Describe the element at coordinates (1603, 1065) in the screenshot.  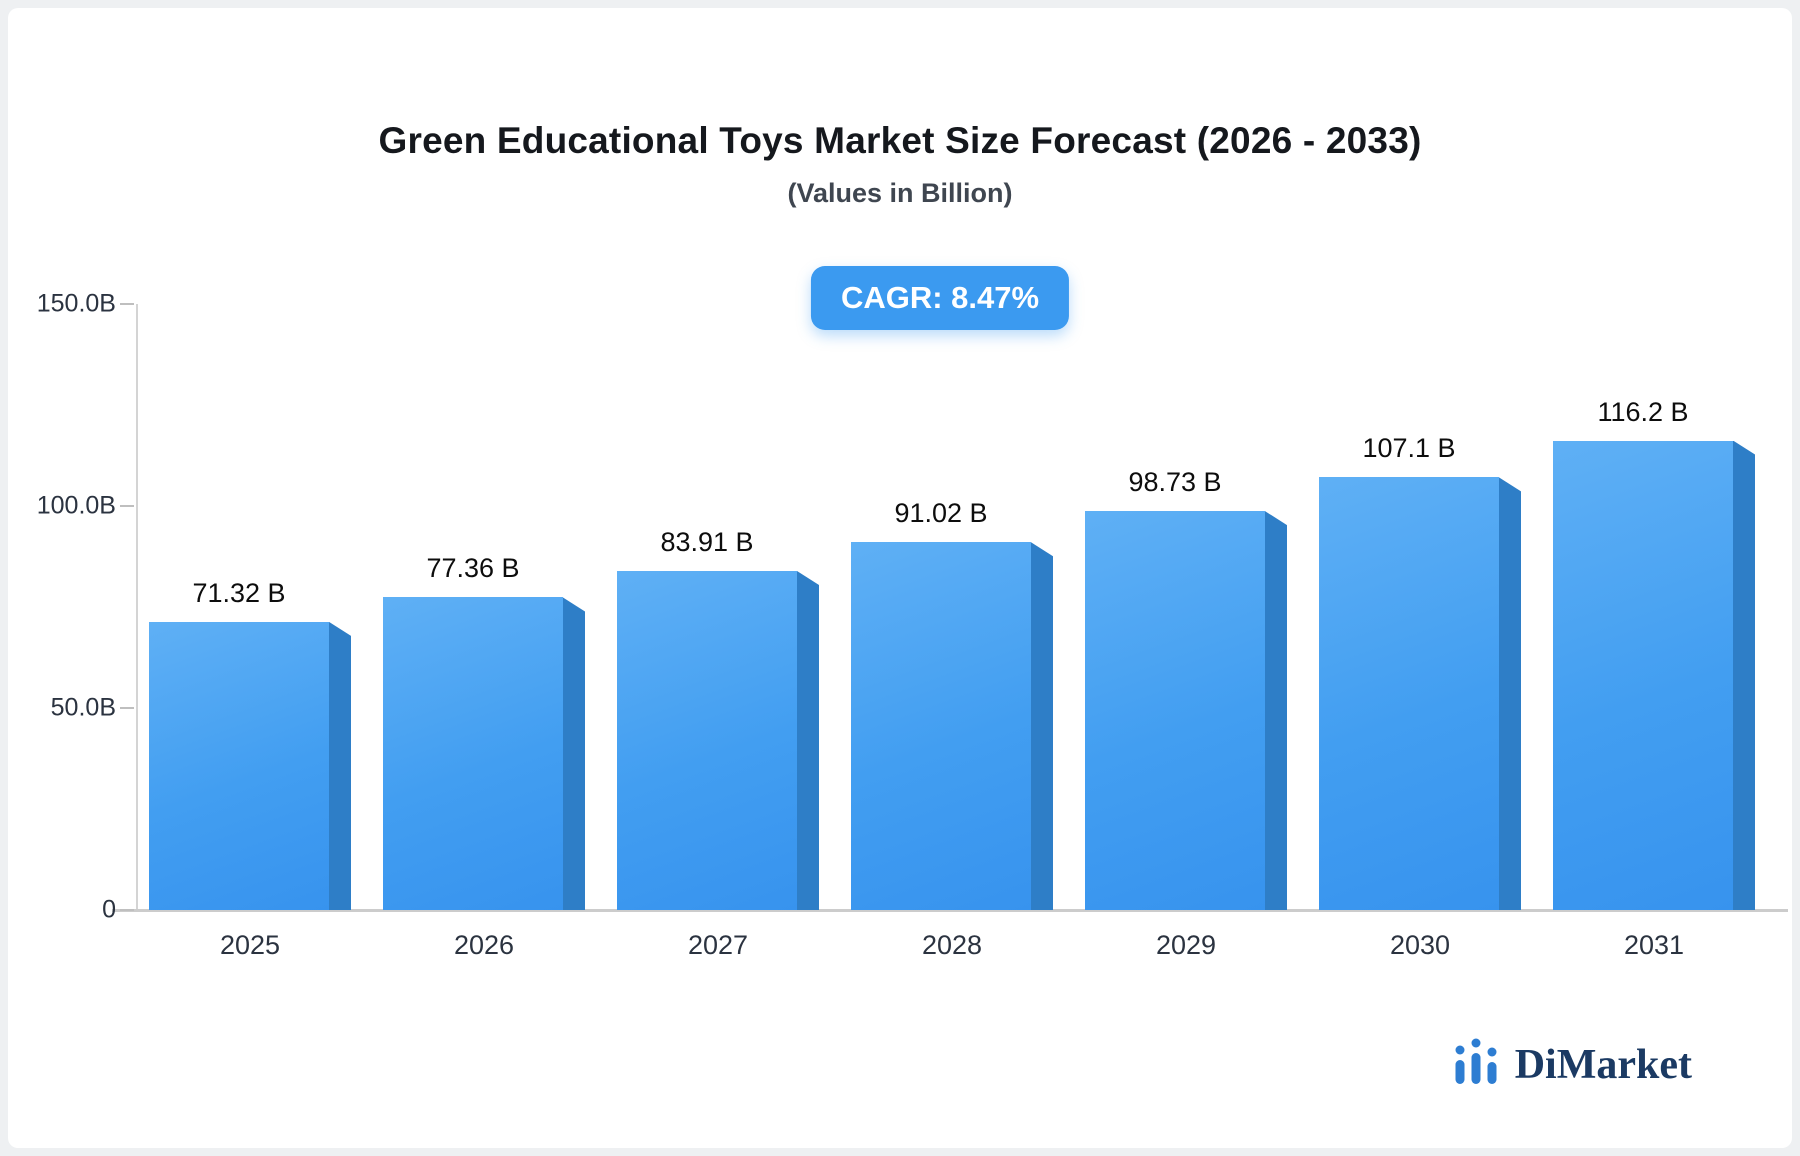
I see `brand-logo-text: DiMarket` at that location.